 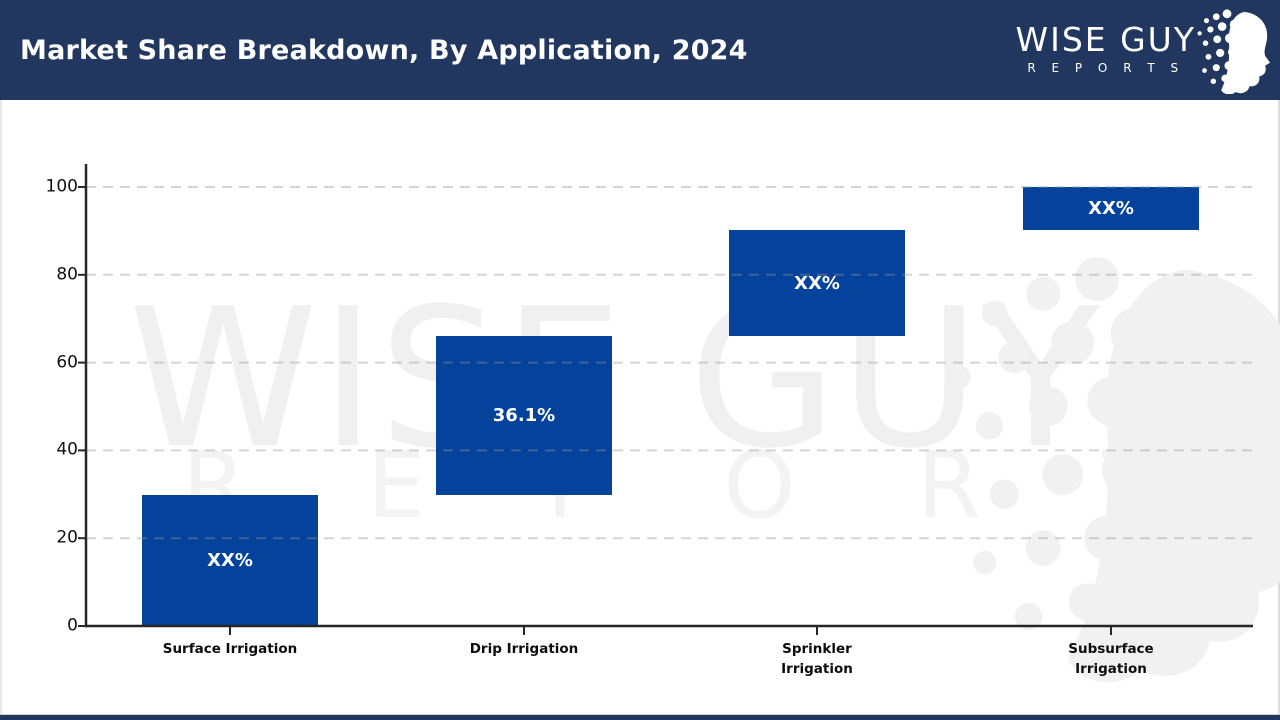 What do you see at coordinates (1105, 39) in the screenshot?
I see `logo-name: WISE GUY` at bounding box center [1105, 39].